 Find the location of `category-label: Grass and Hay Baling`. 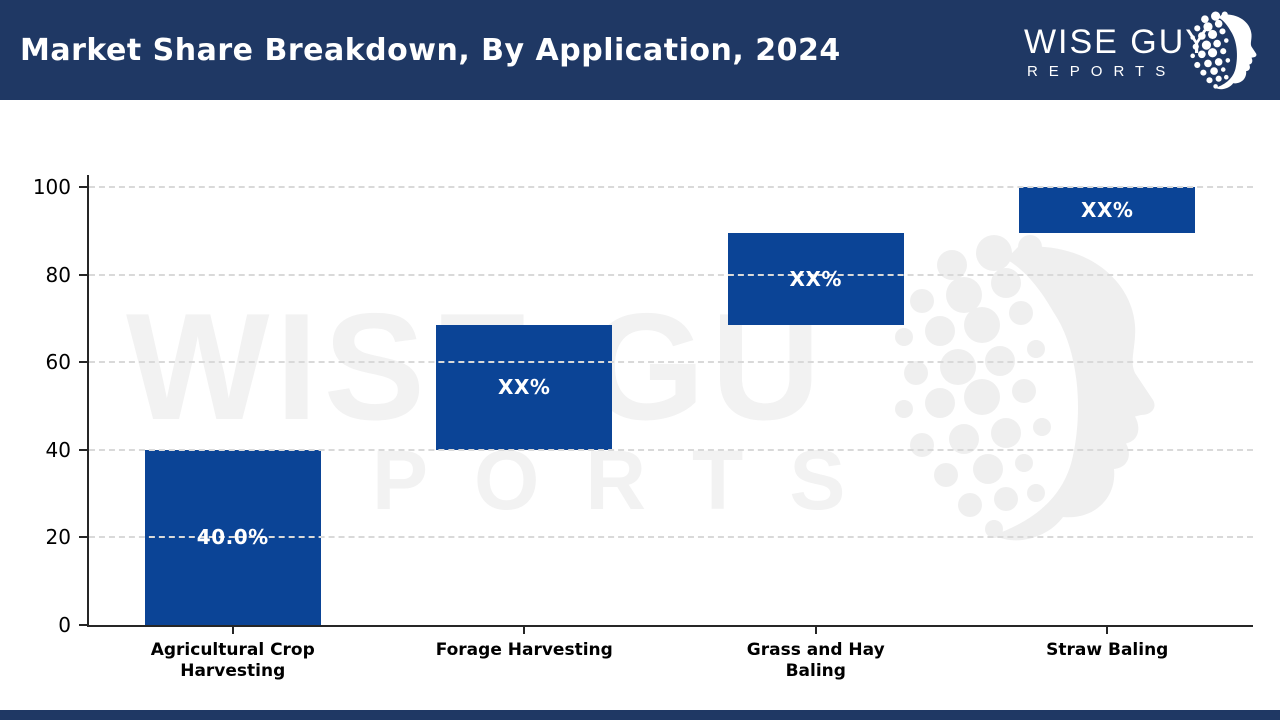

category-label: Grass and Hay Baling is located at coordinates (815, 660).